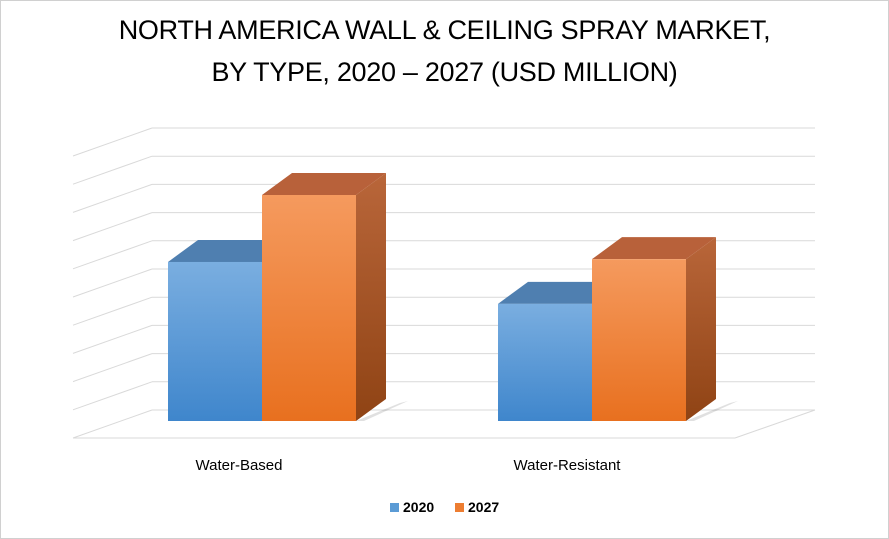 Image resolution: width=889 pixels, height=539 pixels. I want to click on bar-water-resistant-2027, so click(665, 329).